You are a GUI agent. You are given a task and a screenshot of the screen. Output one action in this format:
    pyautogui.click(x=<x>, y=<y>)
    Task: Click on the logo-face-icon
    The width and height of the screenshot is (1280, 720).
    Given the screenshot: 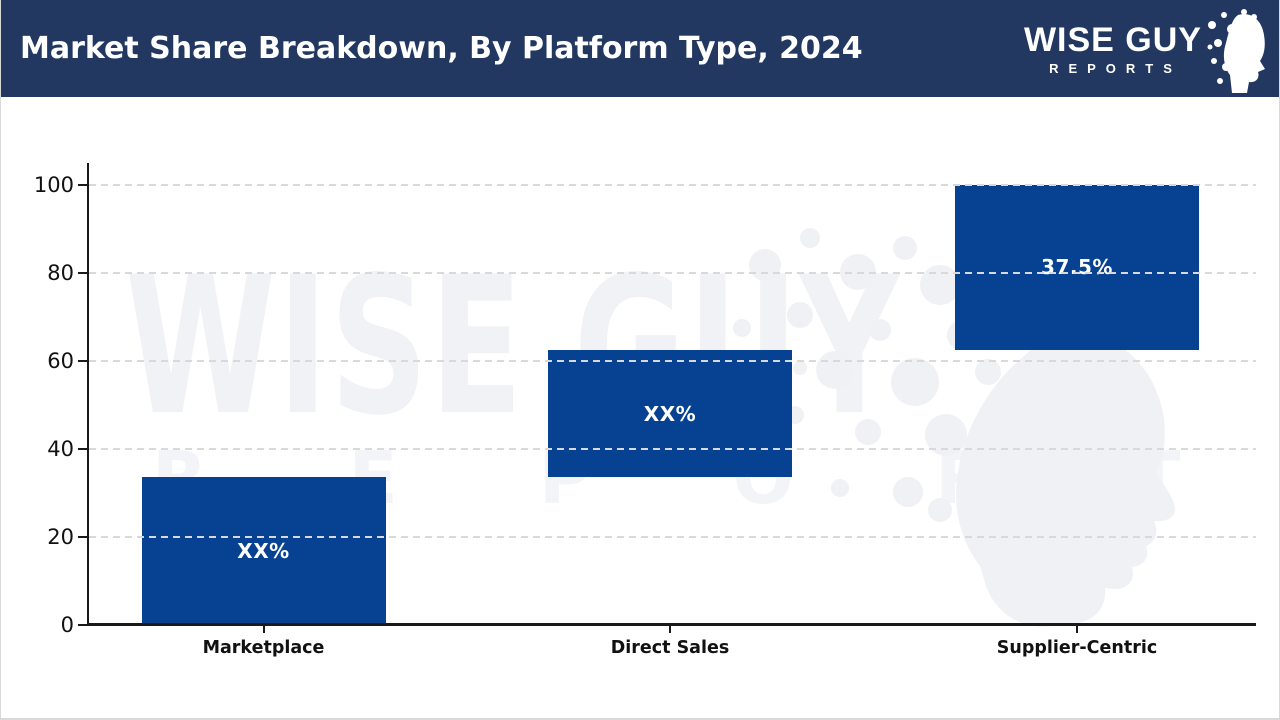 What is the action you would take?
    pyautogui.click(x=1236, y=51)
    